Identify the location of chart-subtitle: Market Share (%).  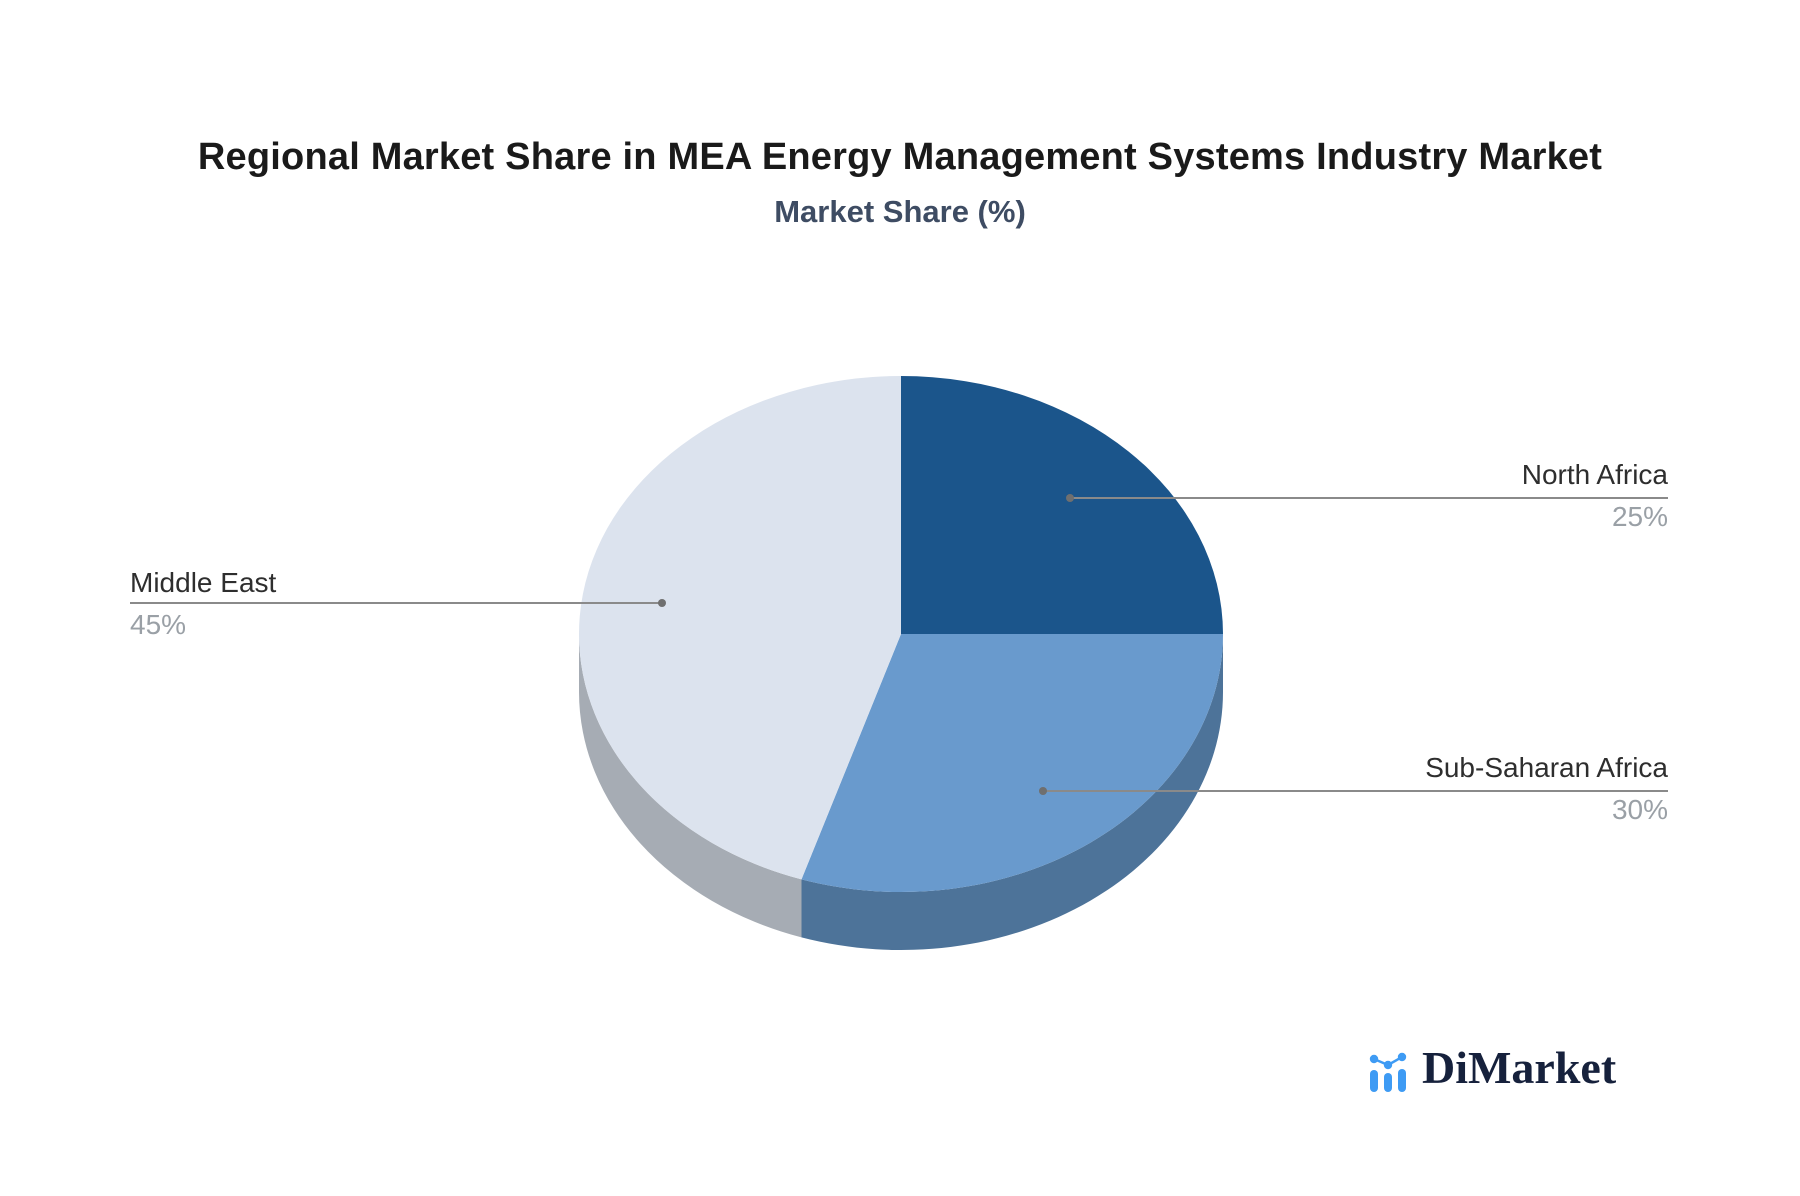
(900, 211).